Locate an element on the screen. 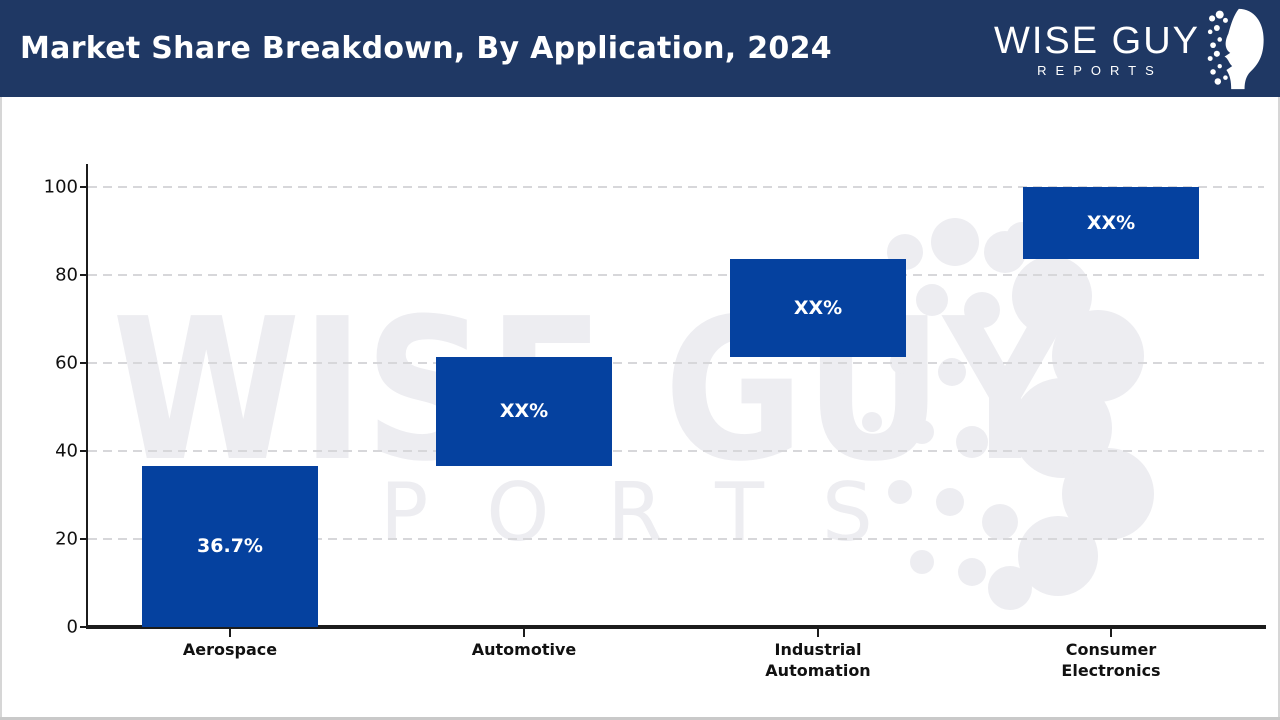 The image size is (1280, 720). bar-aerospace: 36.7% is located at coordinates (230, 546).